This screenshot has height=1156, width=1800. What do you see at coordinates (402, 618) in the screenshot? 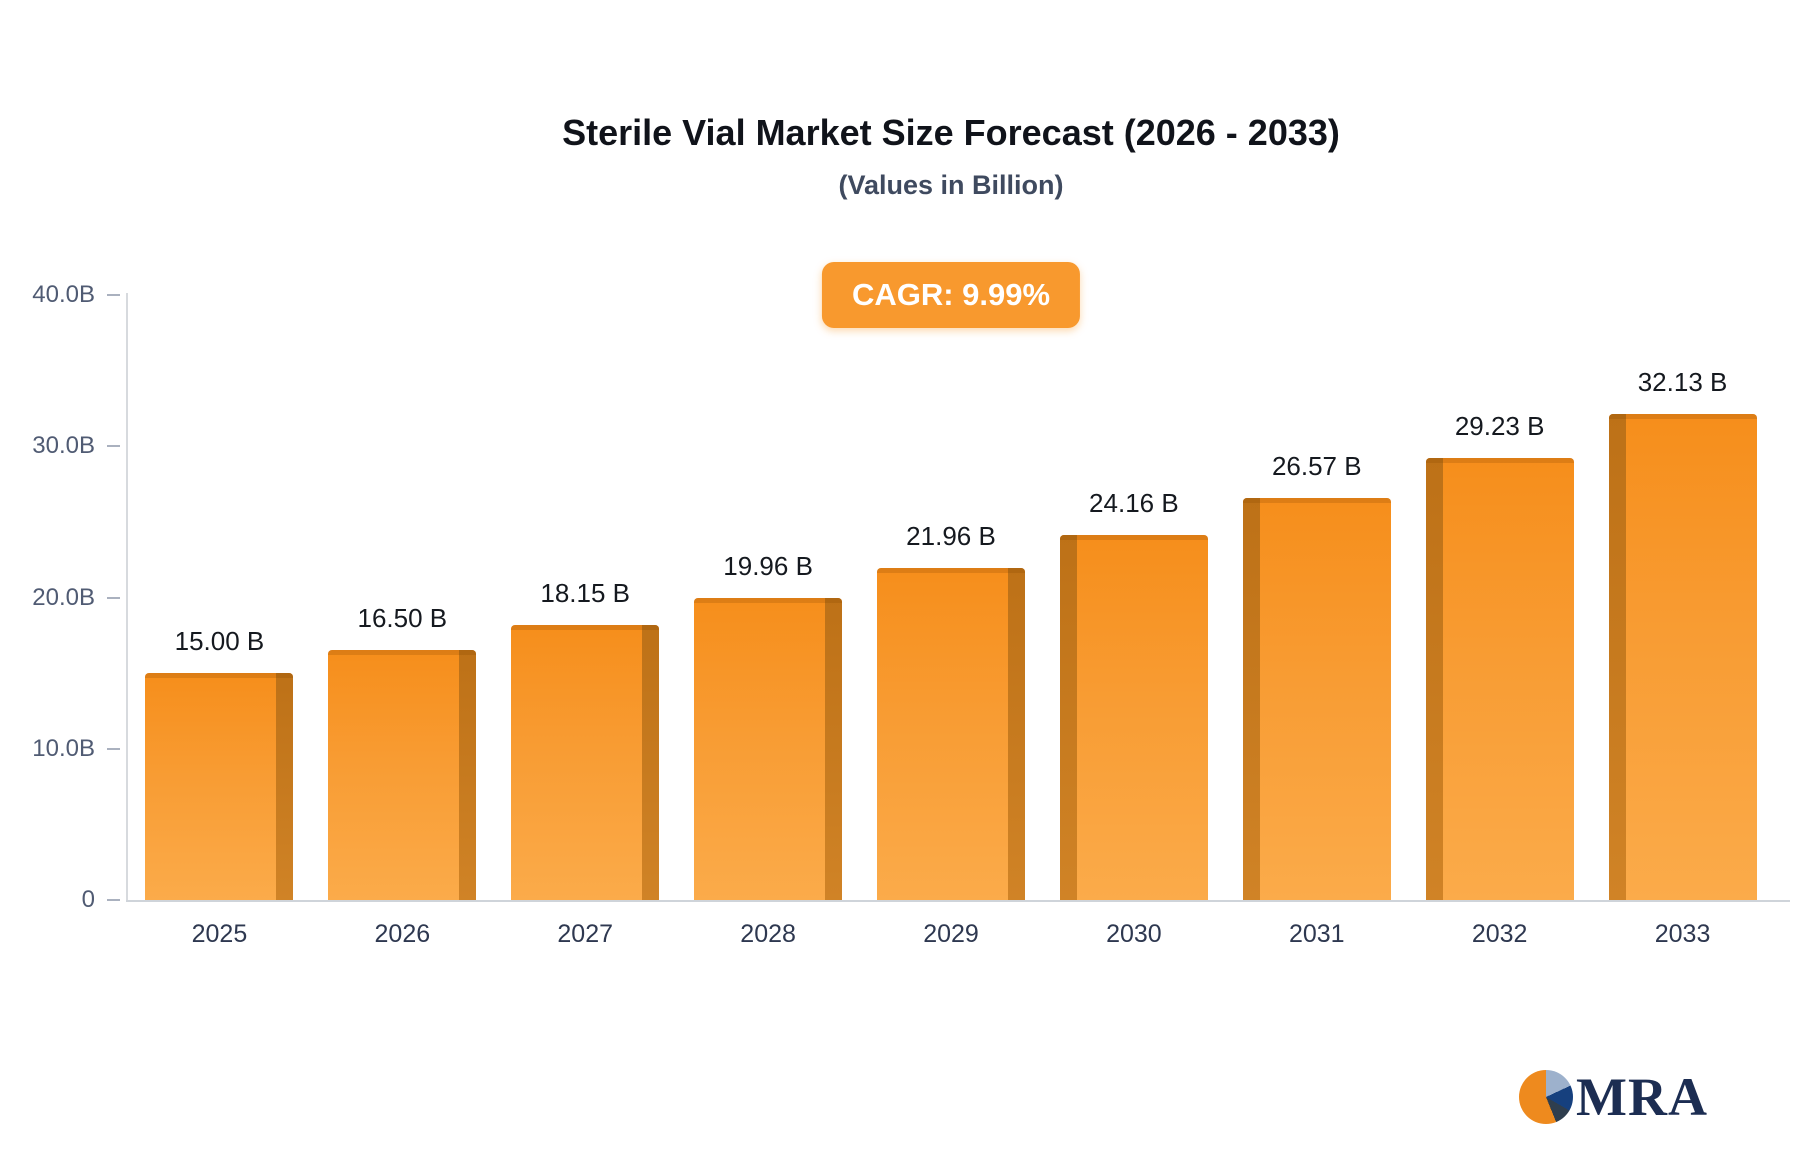
I see `bar-value-label: 16.50 B` at bounding box center [402, 618].